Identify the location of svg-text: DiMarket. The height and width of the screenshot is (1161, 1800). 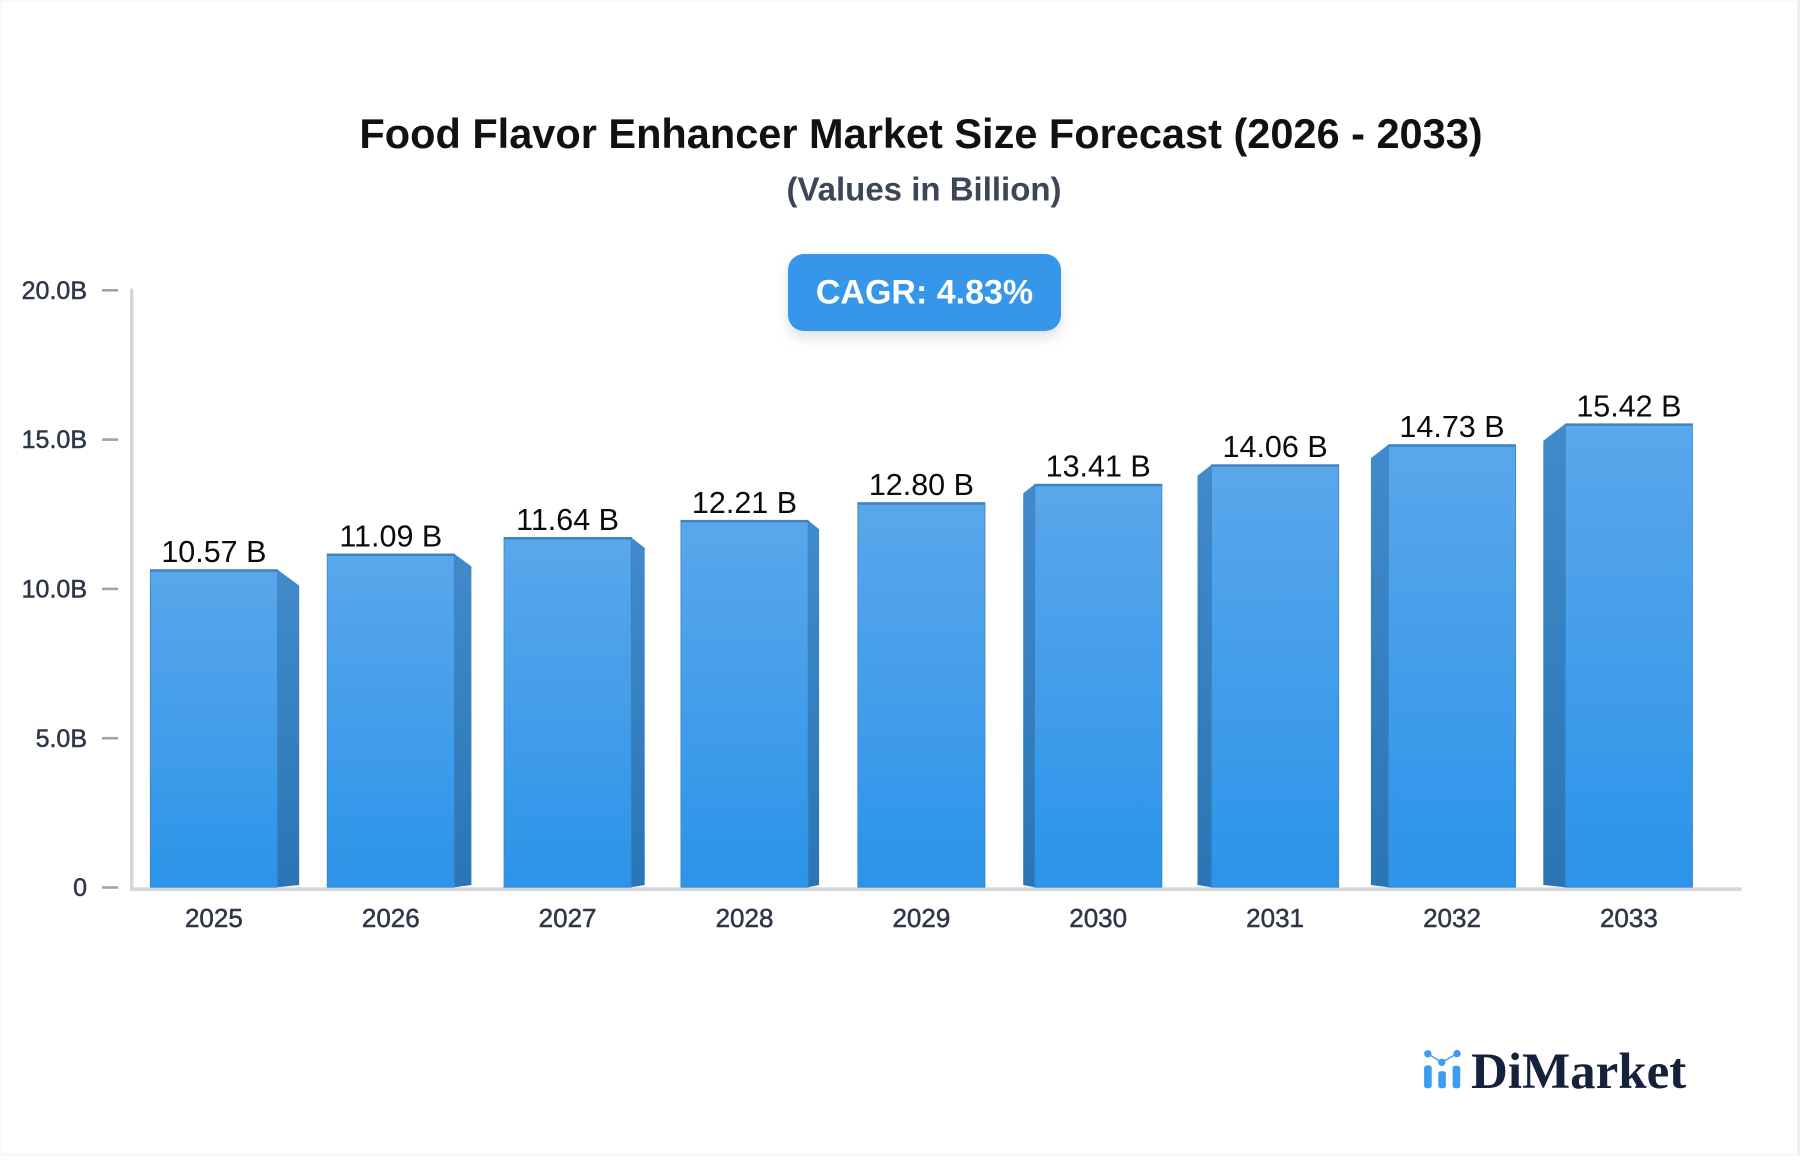
(1578, 1072).